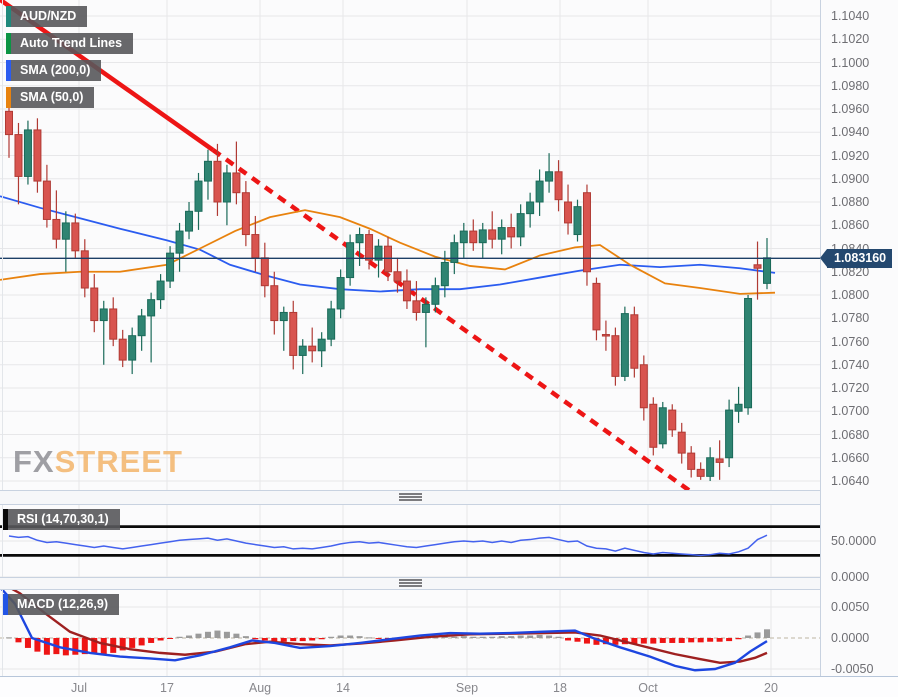 The width and height of the screenshot is (898, 697). What do you see at coordinates (2, 338) in the screenshot?
I see `chart-left-border` at bounding box center [2, 338].